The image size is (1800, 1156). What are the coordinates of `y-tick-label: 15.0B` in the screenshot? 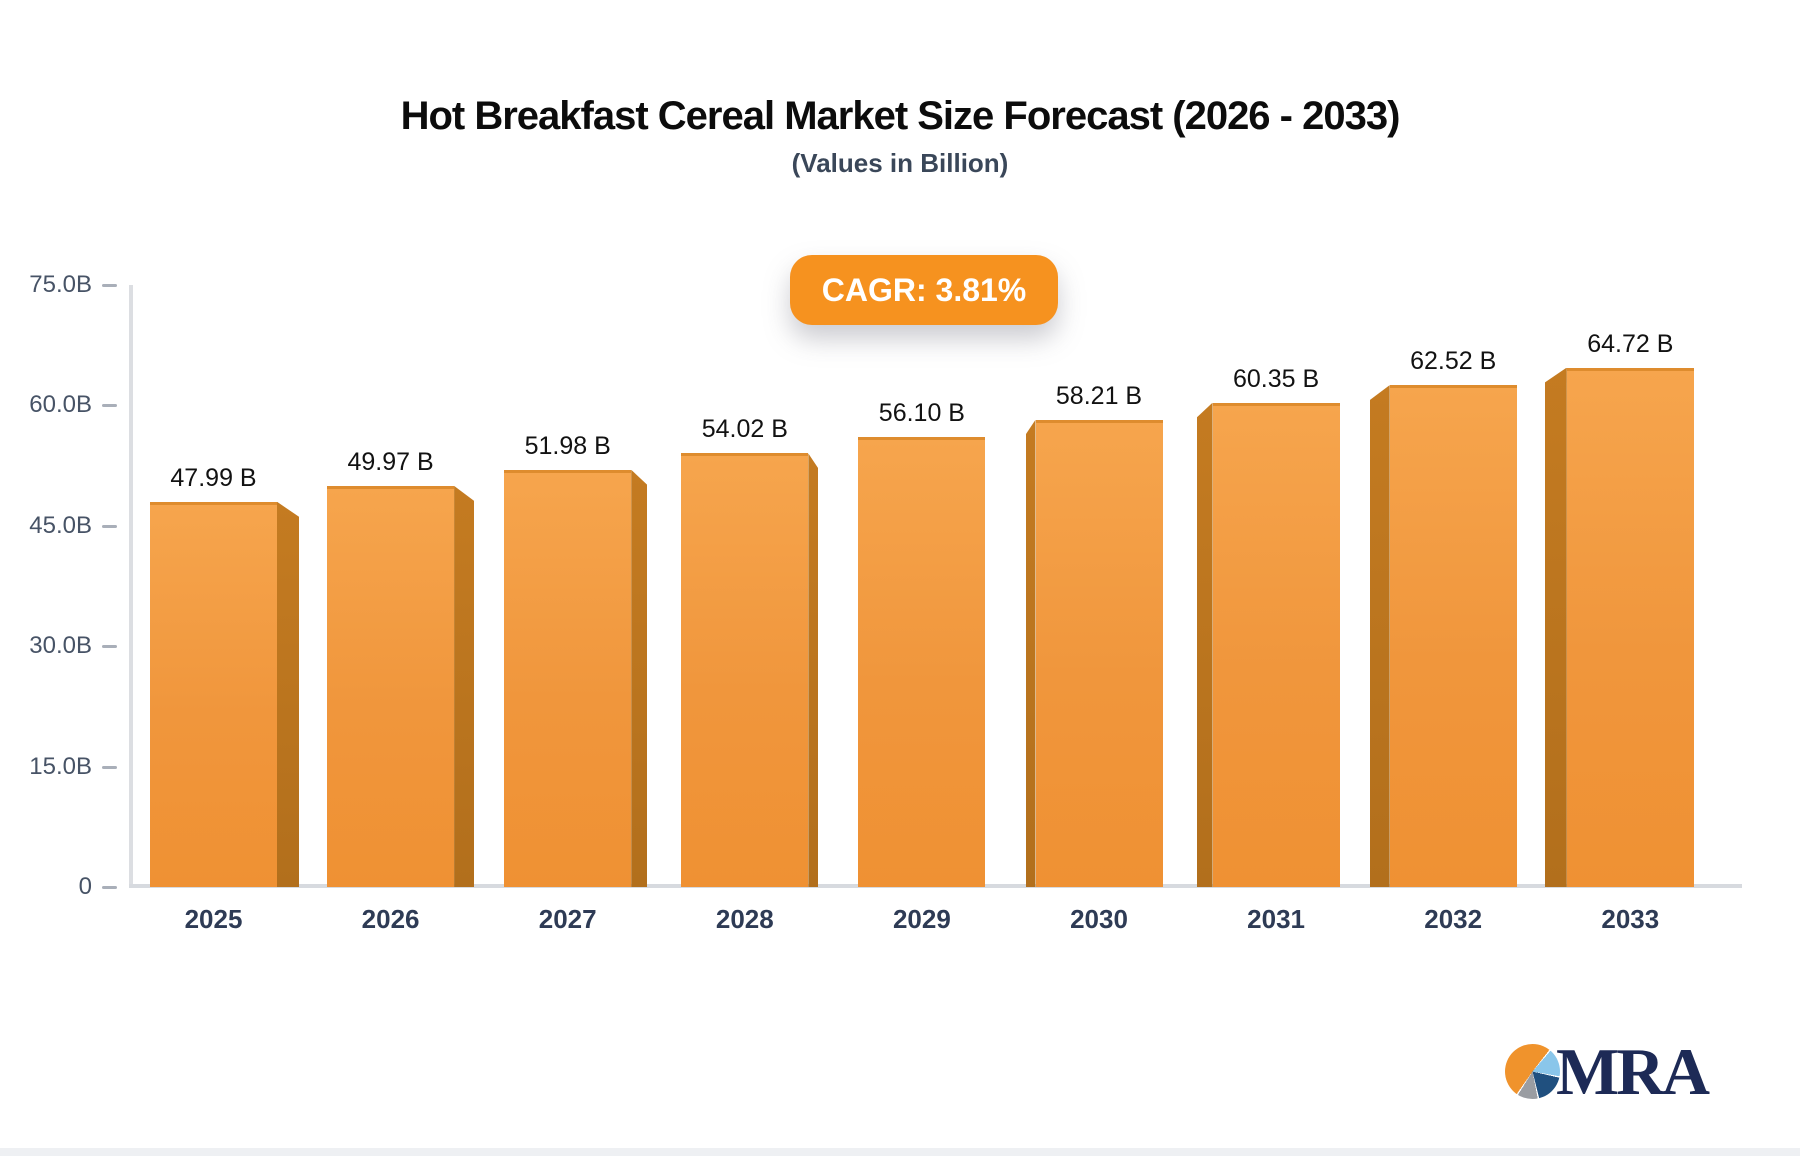 It's located at (60, 766).